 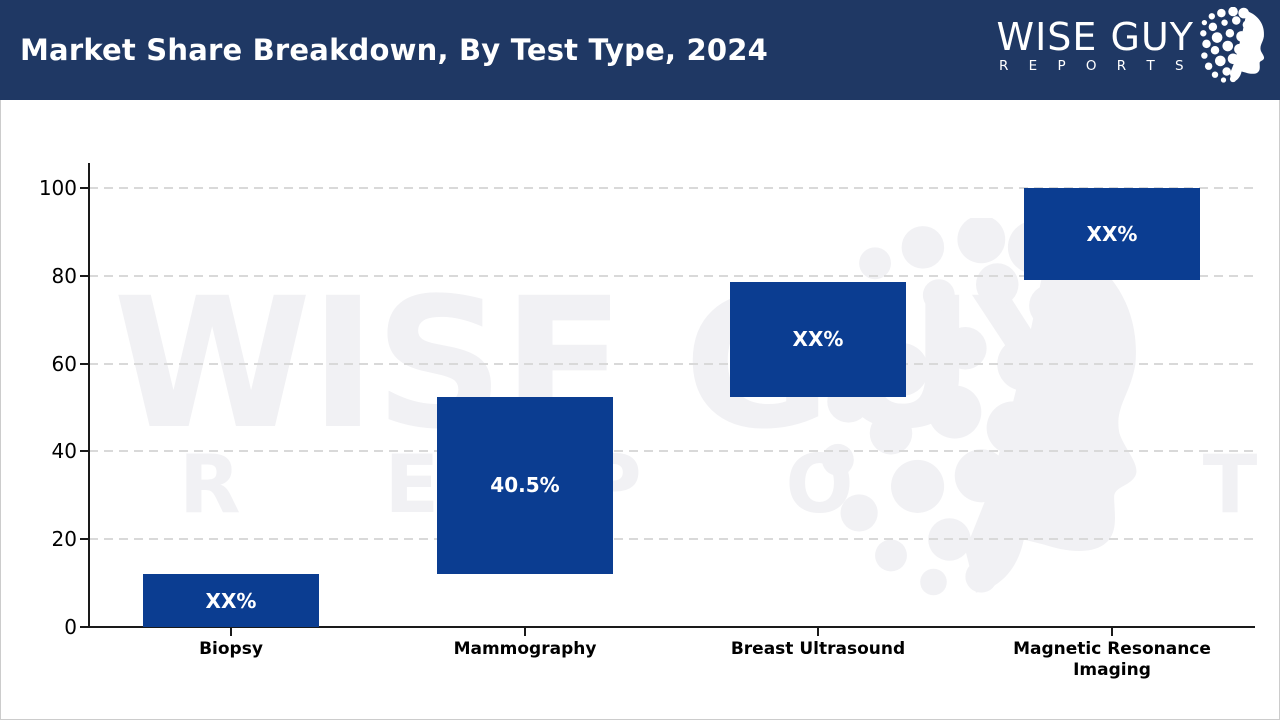 What do you see at coordinates (231, 649) in the screenshot?
I see `x-axis-label-biopsy: Biopsy` at bounding box center [231, 649].